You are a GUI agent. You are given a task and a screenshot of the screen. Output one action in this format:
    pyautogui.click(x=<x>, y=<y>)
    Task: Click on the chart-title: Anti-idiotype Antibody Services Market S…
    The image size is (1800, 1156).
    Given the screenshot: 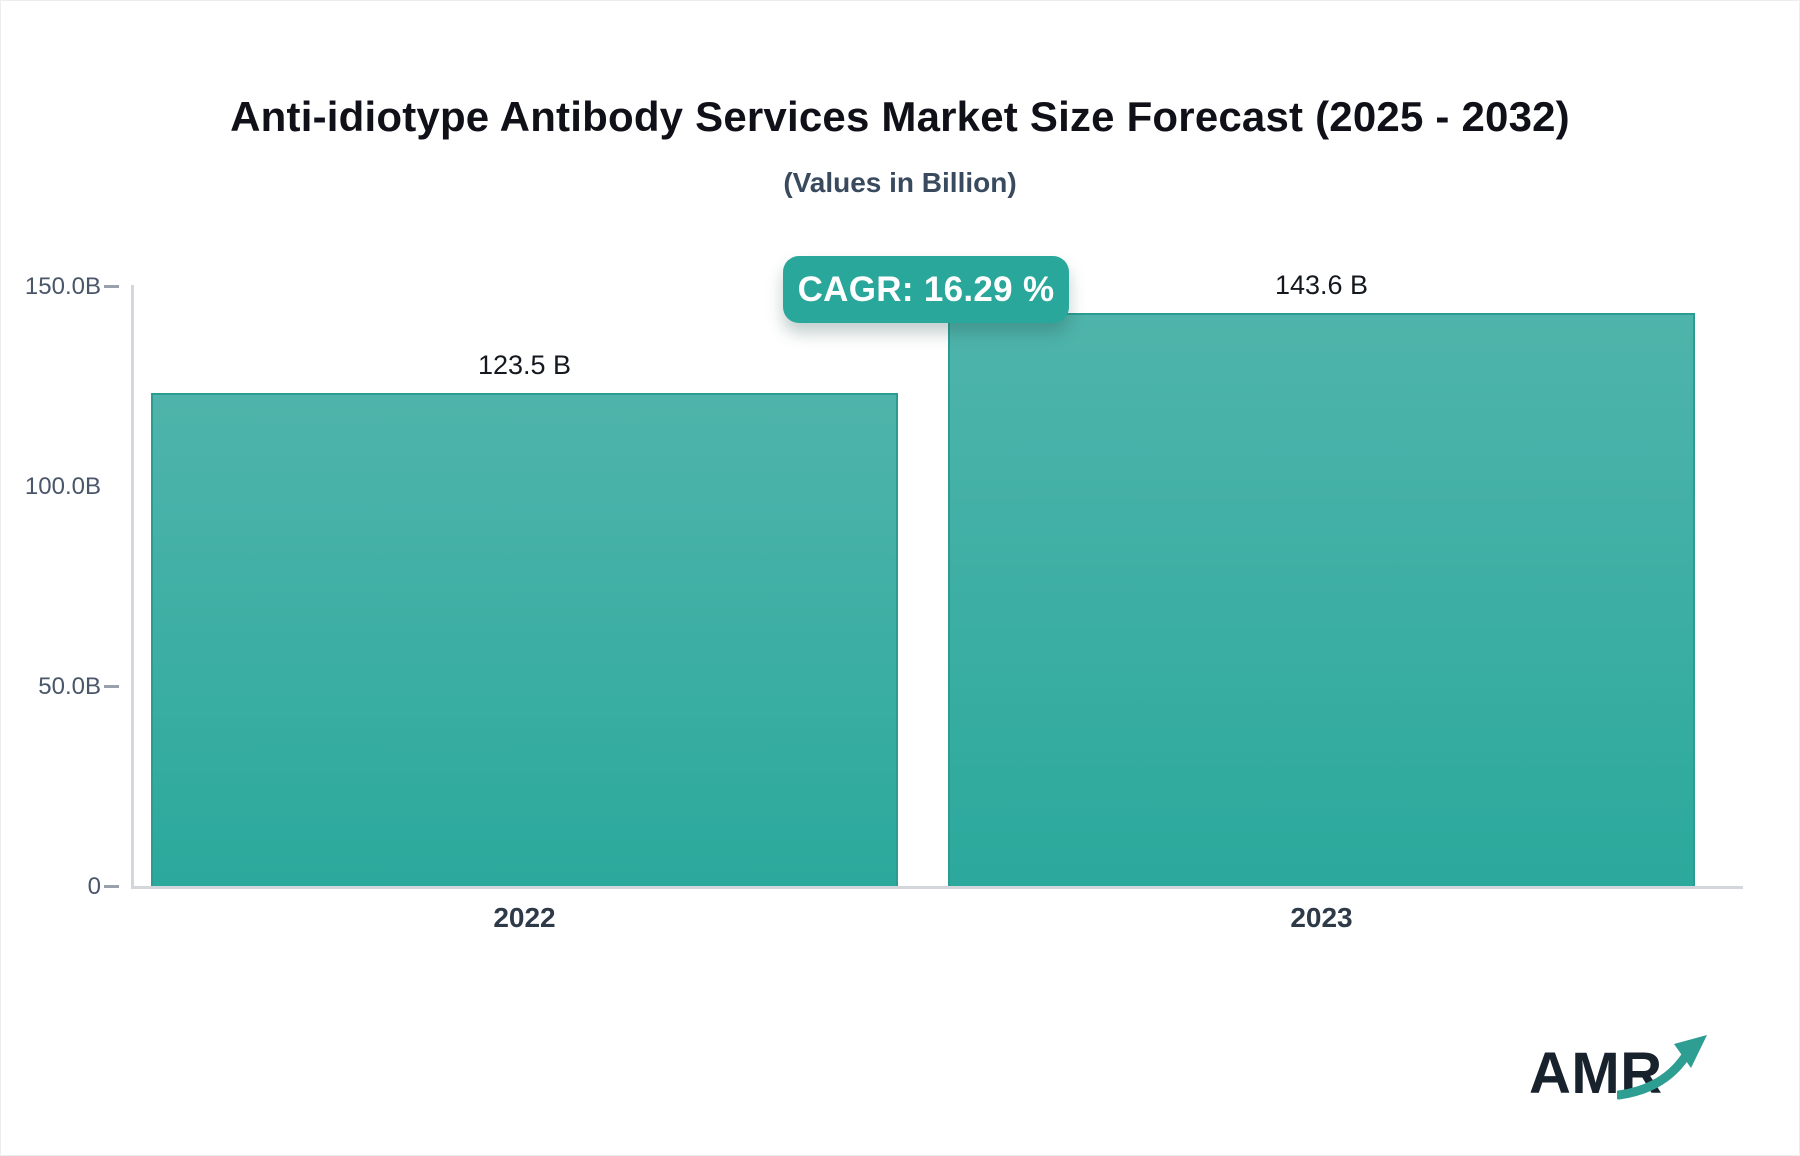 What is the action you would take?
    pyautogui.click(x=900, y=116)
    